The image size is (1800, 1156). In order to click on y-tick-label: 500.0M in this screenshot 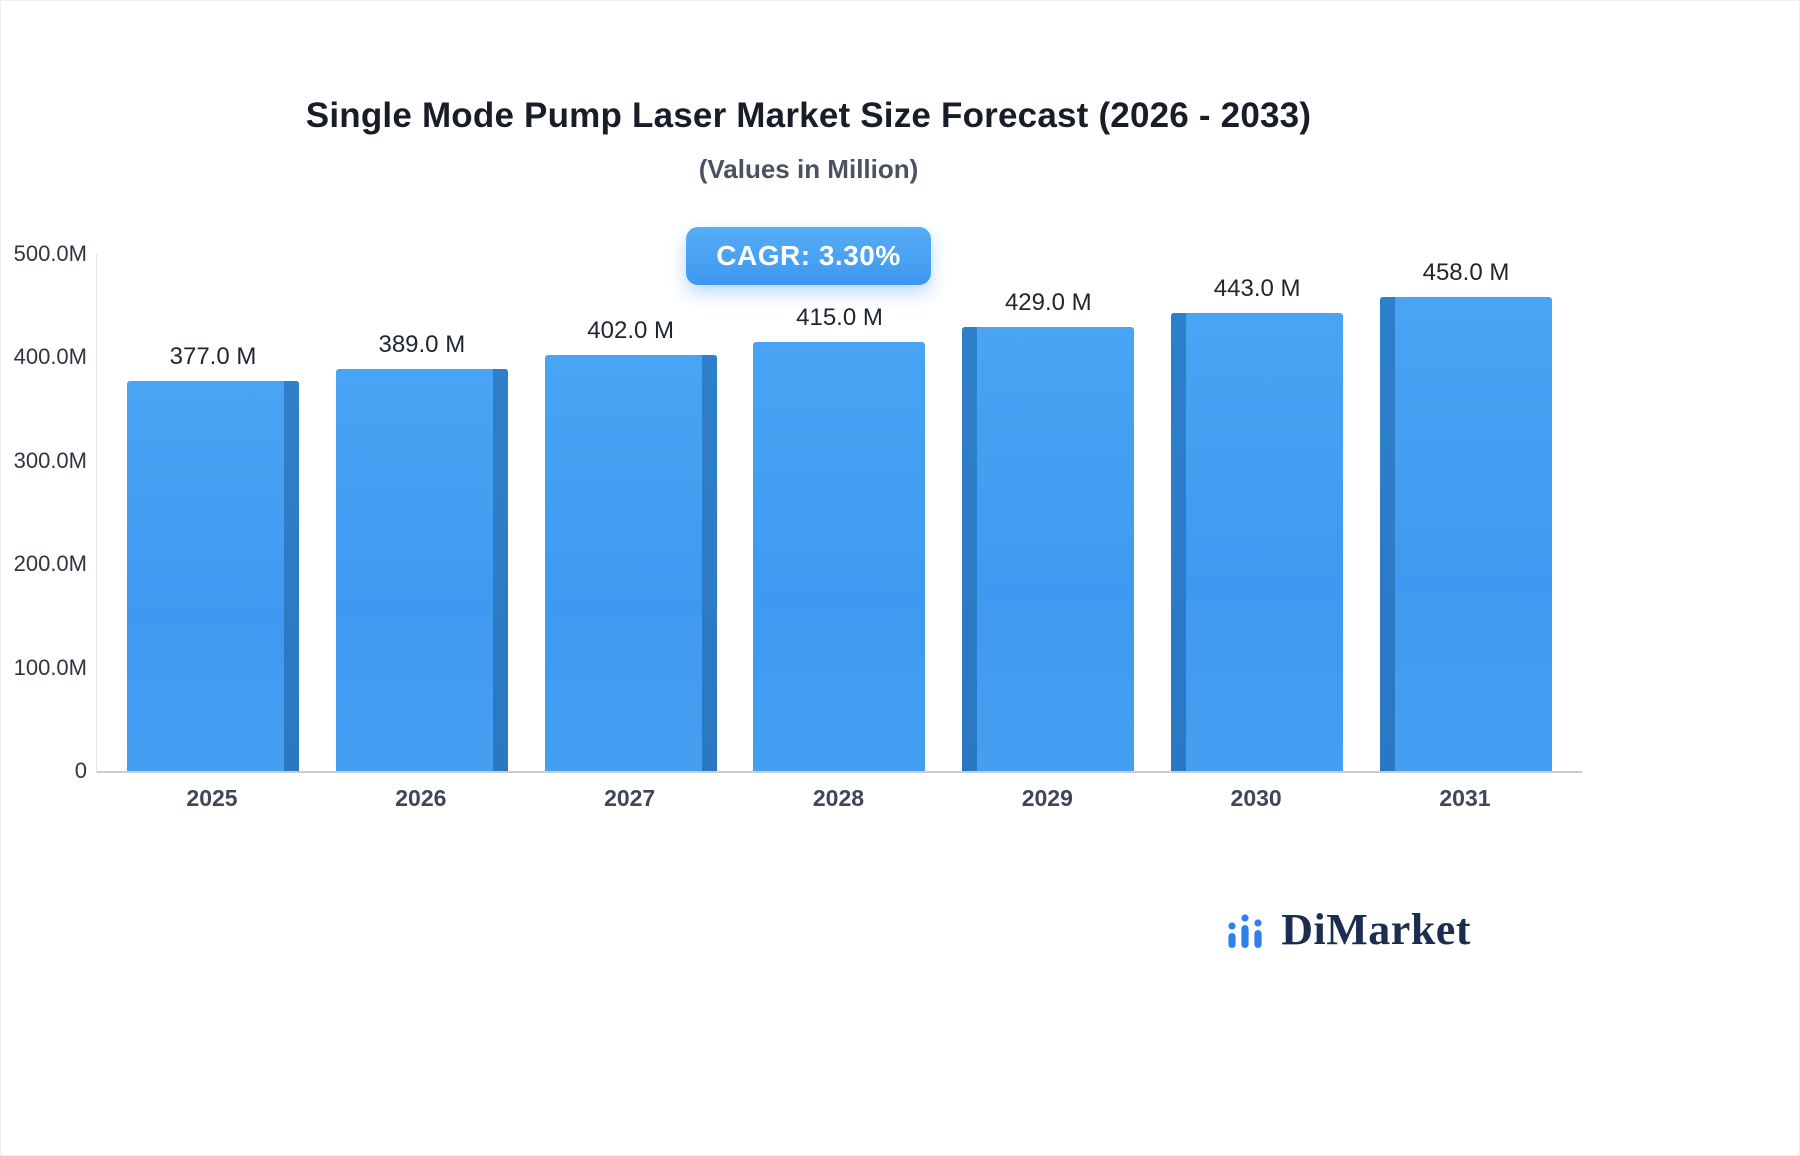, I will do `click(50, 253)`.